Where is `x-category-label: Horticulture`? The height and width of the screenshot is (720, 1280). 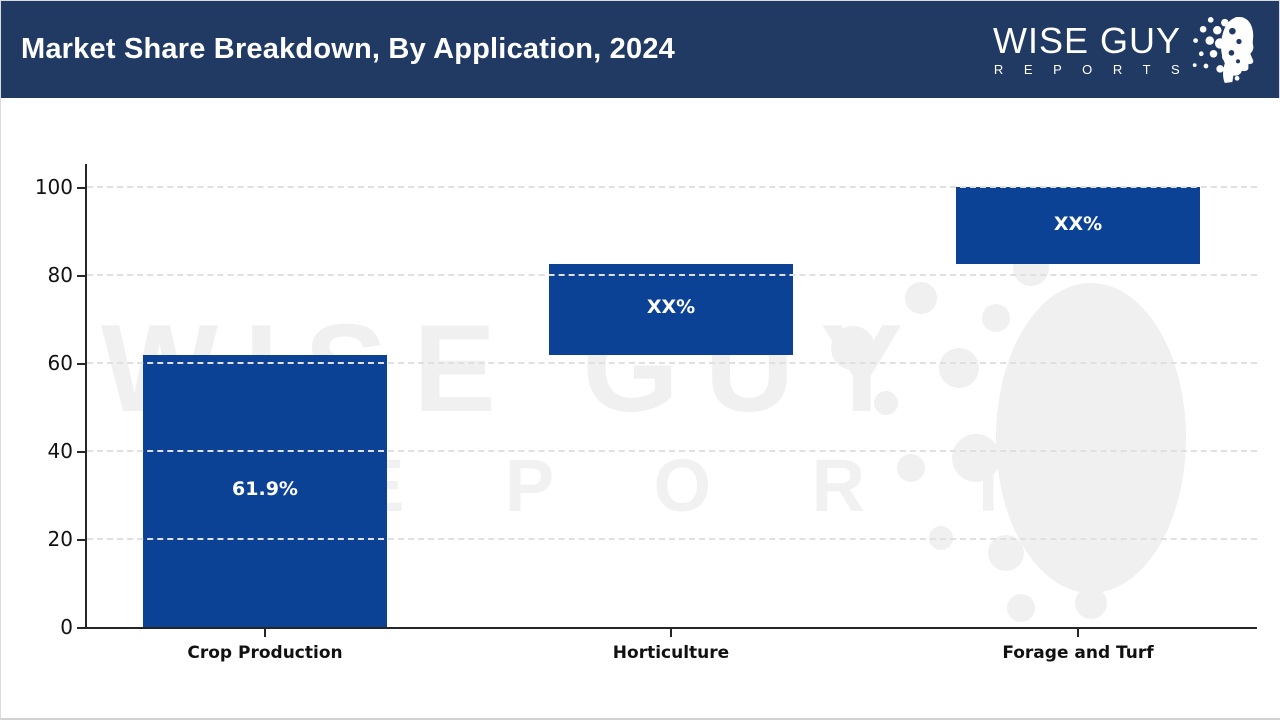
x-category-label: Horticulture is located at coordinates (671, 653).